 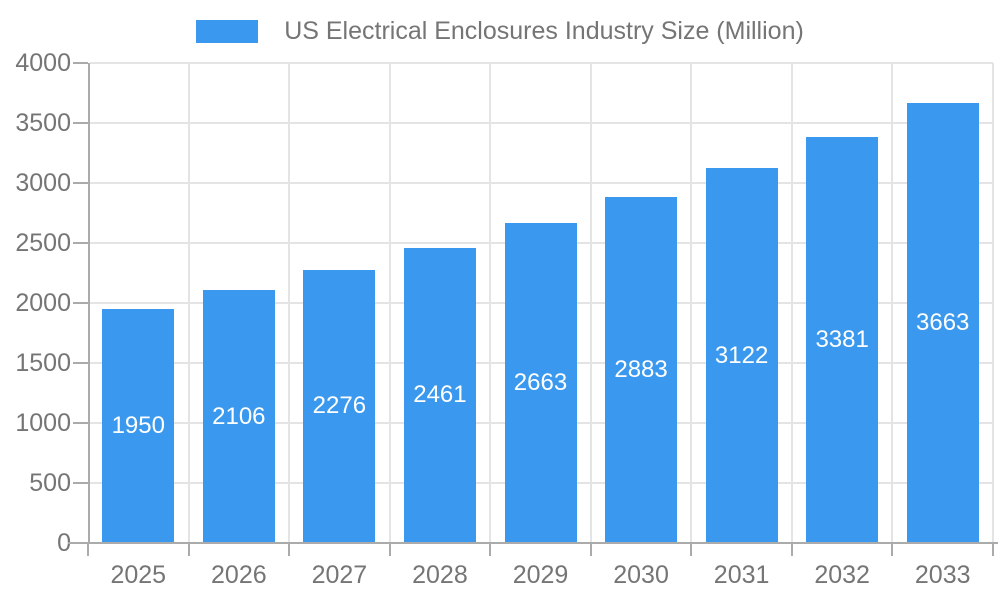 I want to click on x-tick-label: 2025, so click(x=138, y=575).